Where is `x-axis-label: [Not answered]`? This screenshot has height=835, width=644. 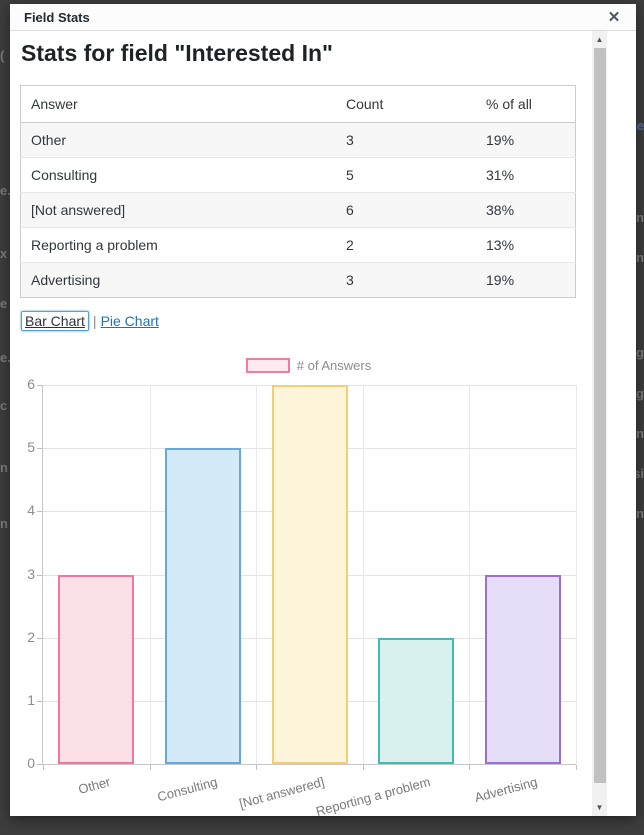
x-axis-label: [Not answered] is located at coordinates (281, 793).